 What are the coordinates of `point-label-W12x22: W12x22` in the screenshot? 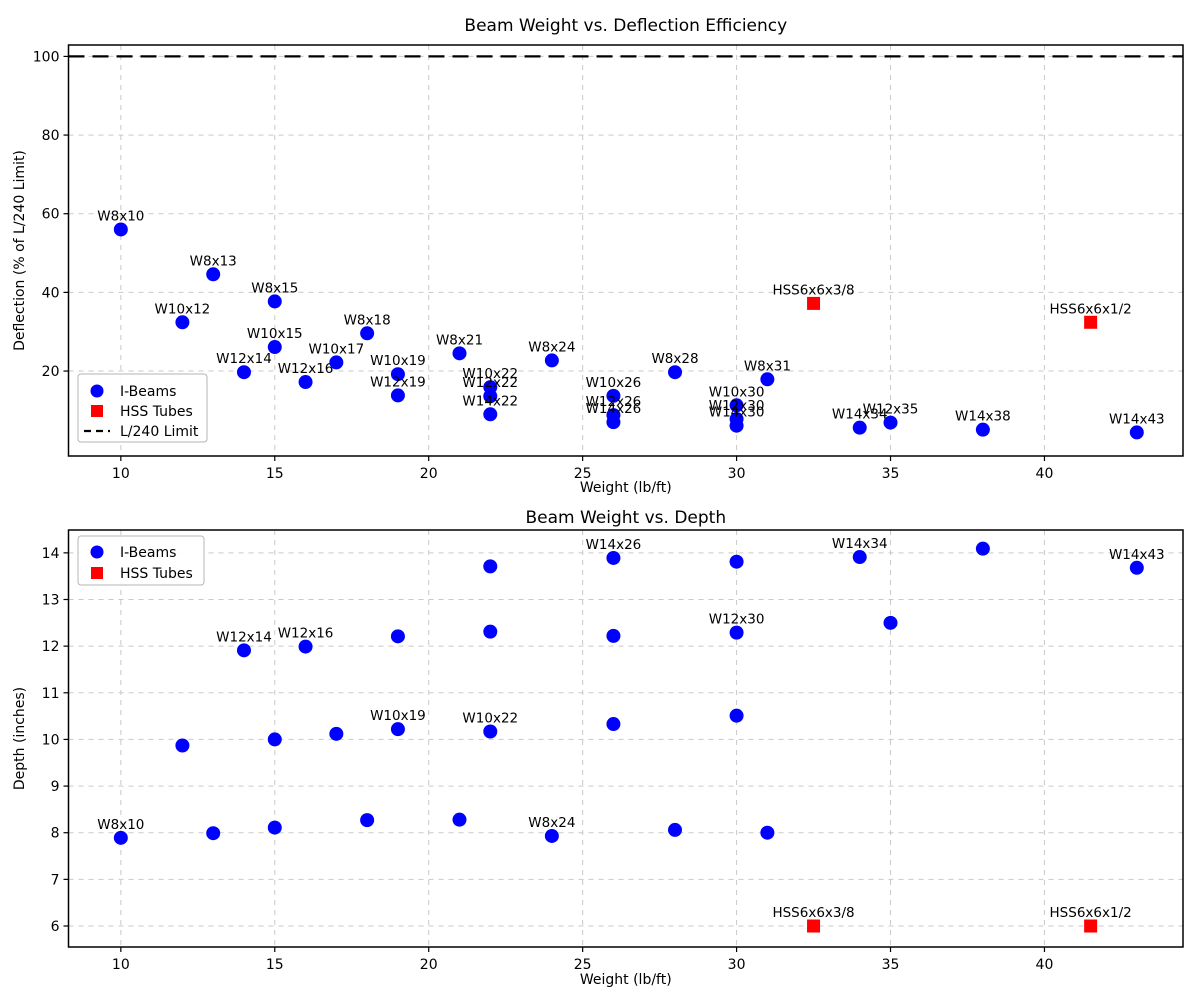 It's located at (490, 383).